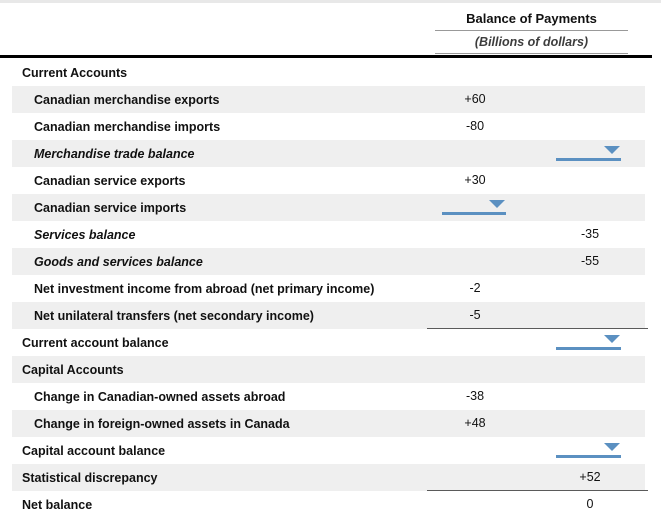 This screenshot has width=661, height=529. I want to click on table-row: Capital Accounts, so click(328, 369).